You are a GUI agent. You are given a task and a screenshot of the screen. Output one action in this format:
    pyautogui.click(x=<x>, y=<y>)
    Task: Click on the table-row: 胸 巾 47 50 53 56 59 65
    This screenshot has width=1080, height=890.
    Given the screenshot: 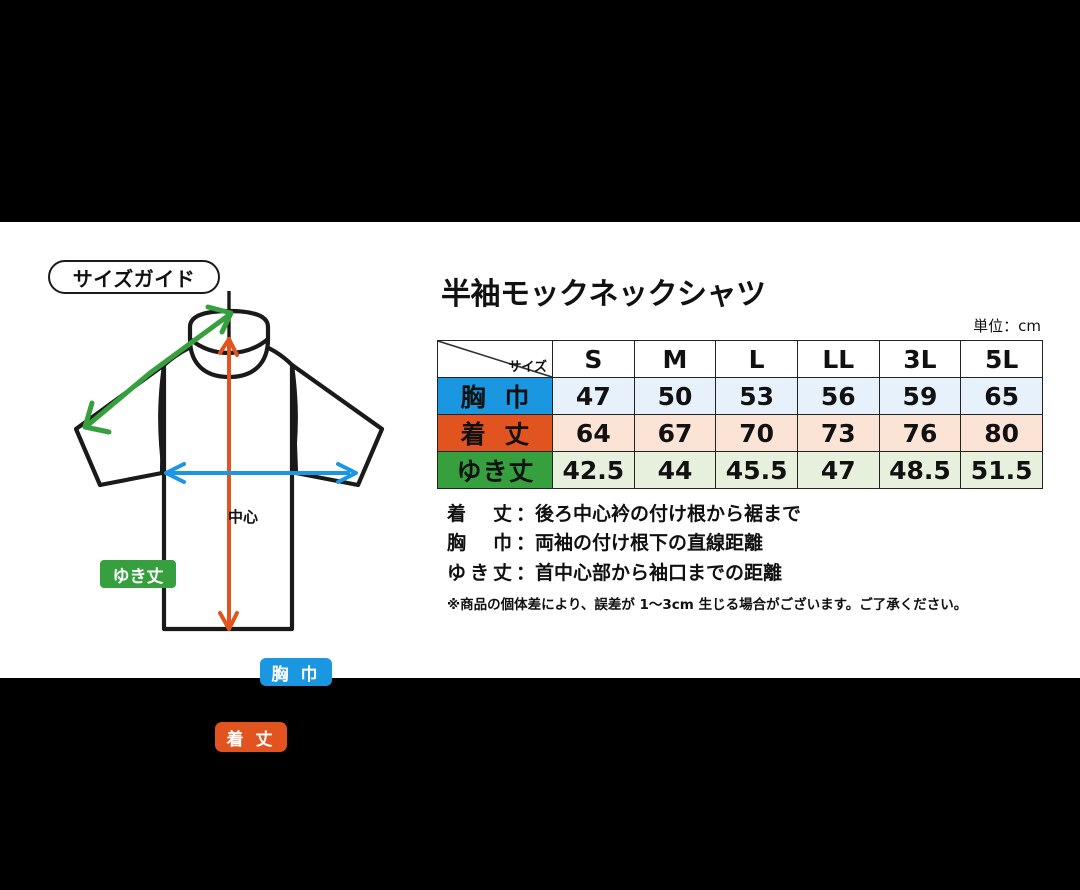 What is the action you would take?
    pyautogui.click(x=740, y=396)
    